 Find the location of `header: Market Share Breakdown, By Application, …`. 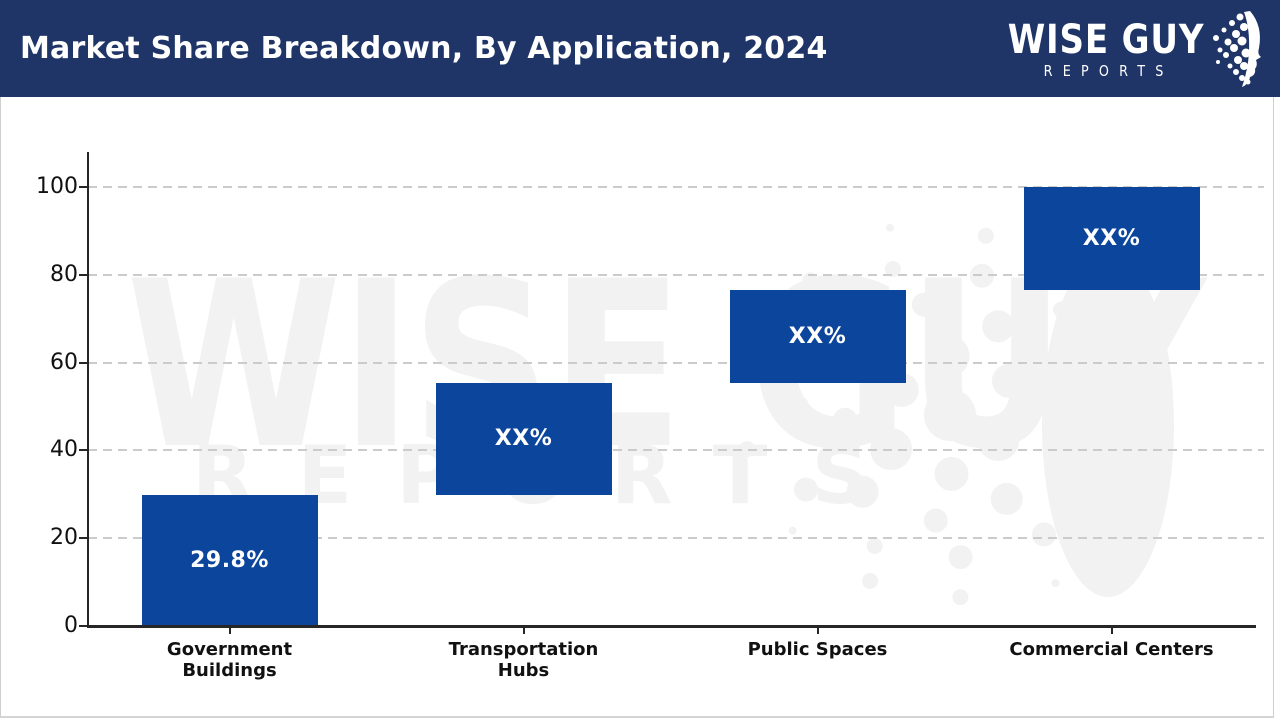

header: Market Share Breakdown, By Application, … is located at coordinates (640, 48).